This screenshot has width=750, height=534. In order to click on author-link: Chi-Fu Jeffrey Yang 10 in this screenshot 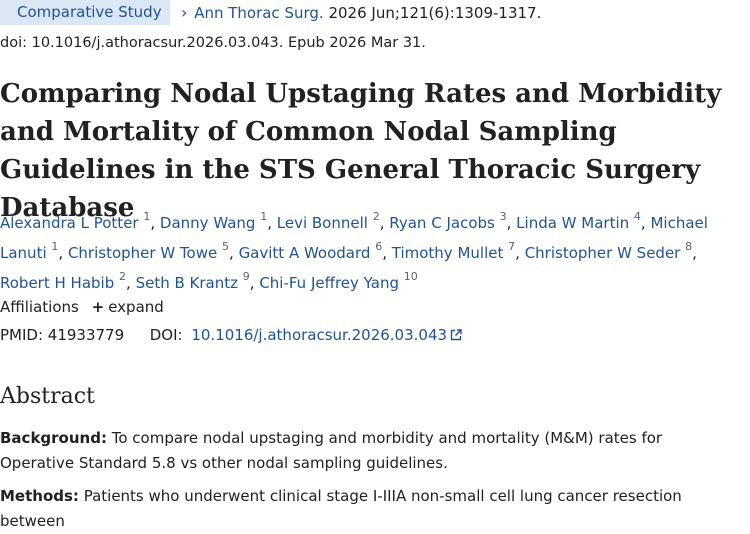, I will do `click(338, 281)`.